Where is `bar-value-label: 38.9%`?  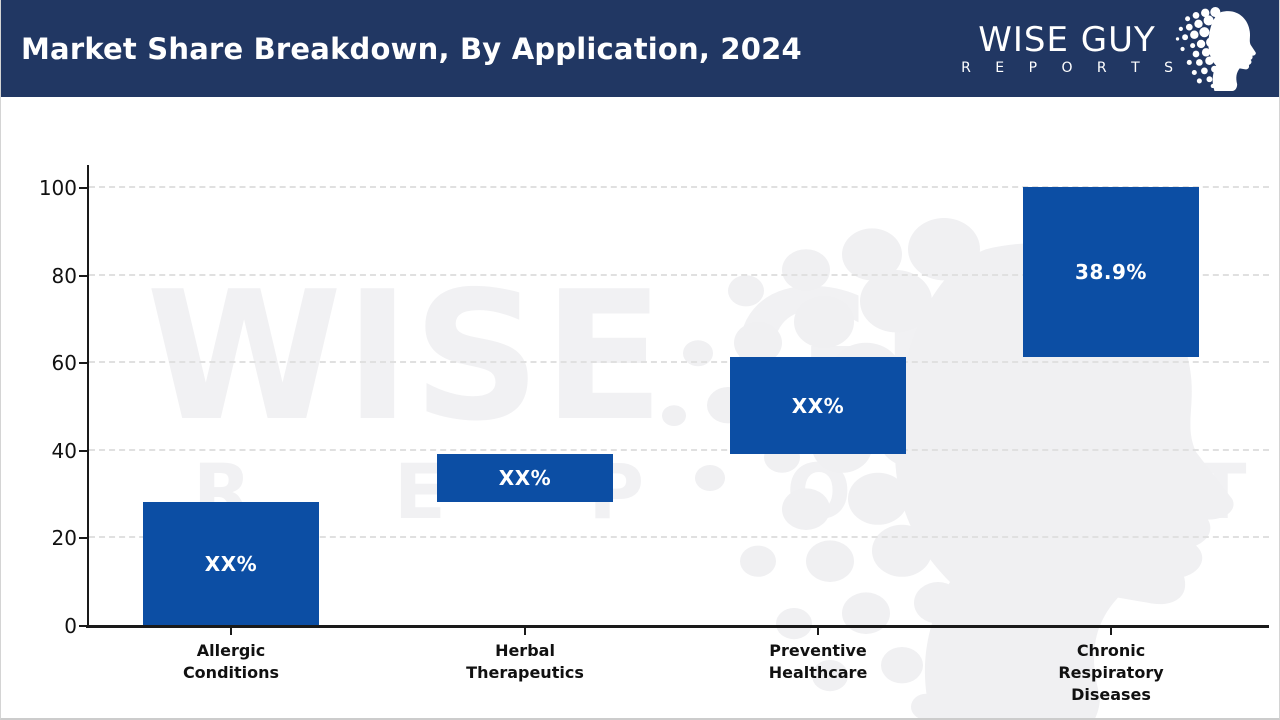
bar-value-label: 38.9% is located at coordinates (1111, 272).